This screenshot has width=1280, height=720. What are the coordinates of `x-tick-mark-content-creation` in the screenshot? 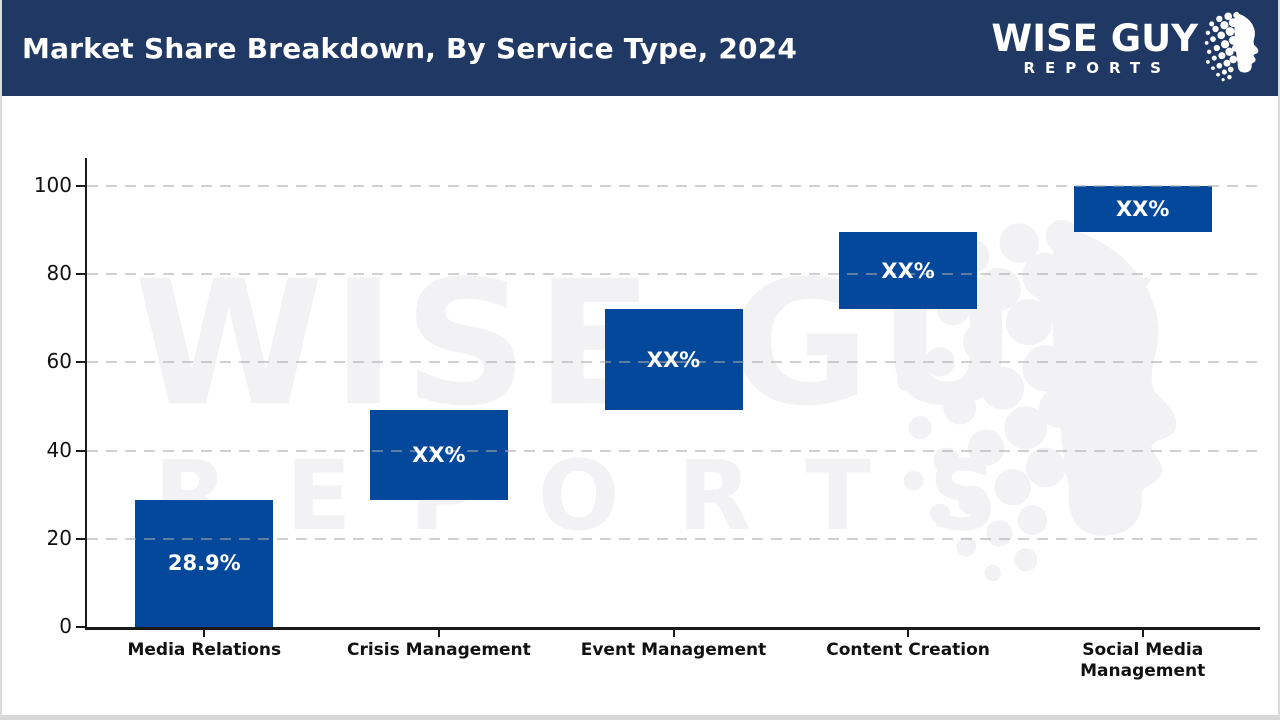 It's located at (908, 633).